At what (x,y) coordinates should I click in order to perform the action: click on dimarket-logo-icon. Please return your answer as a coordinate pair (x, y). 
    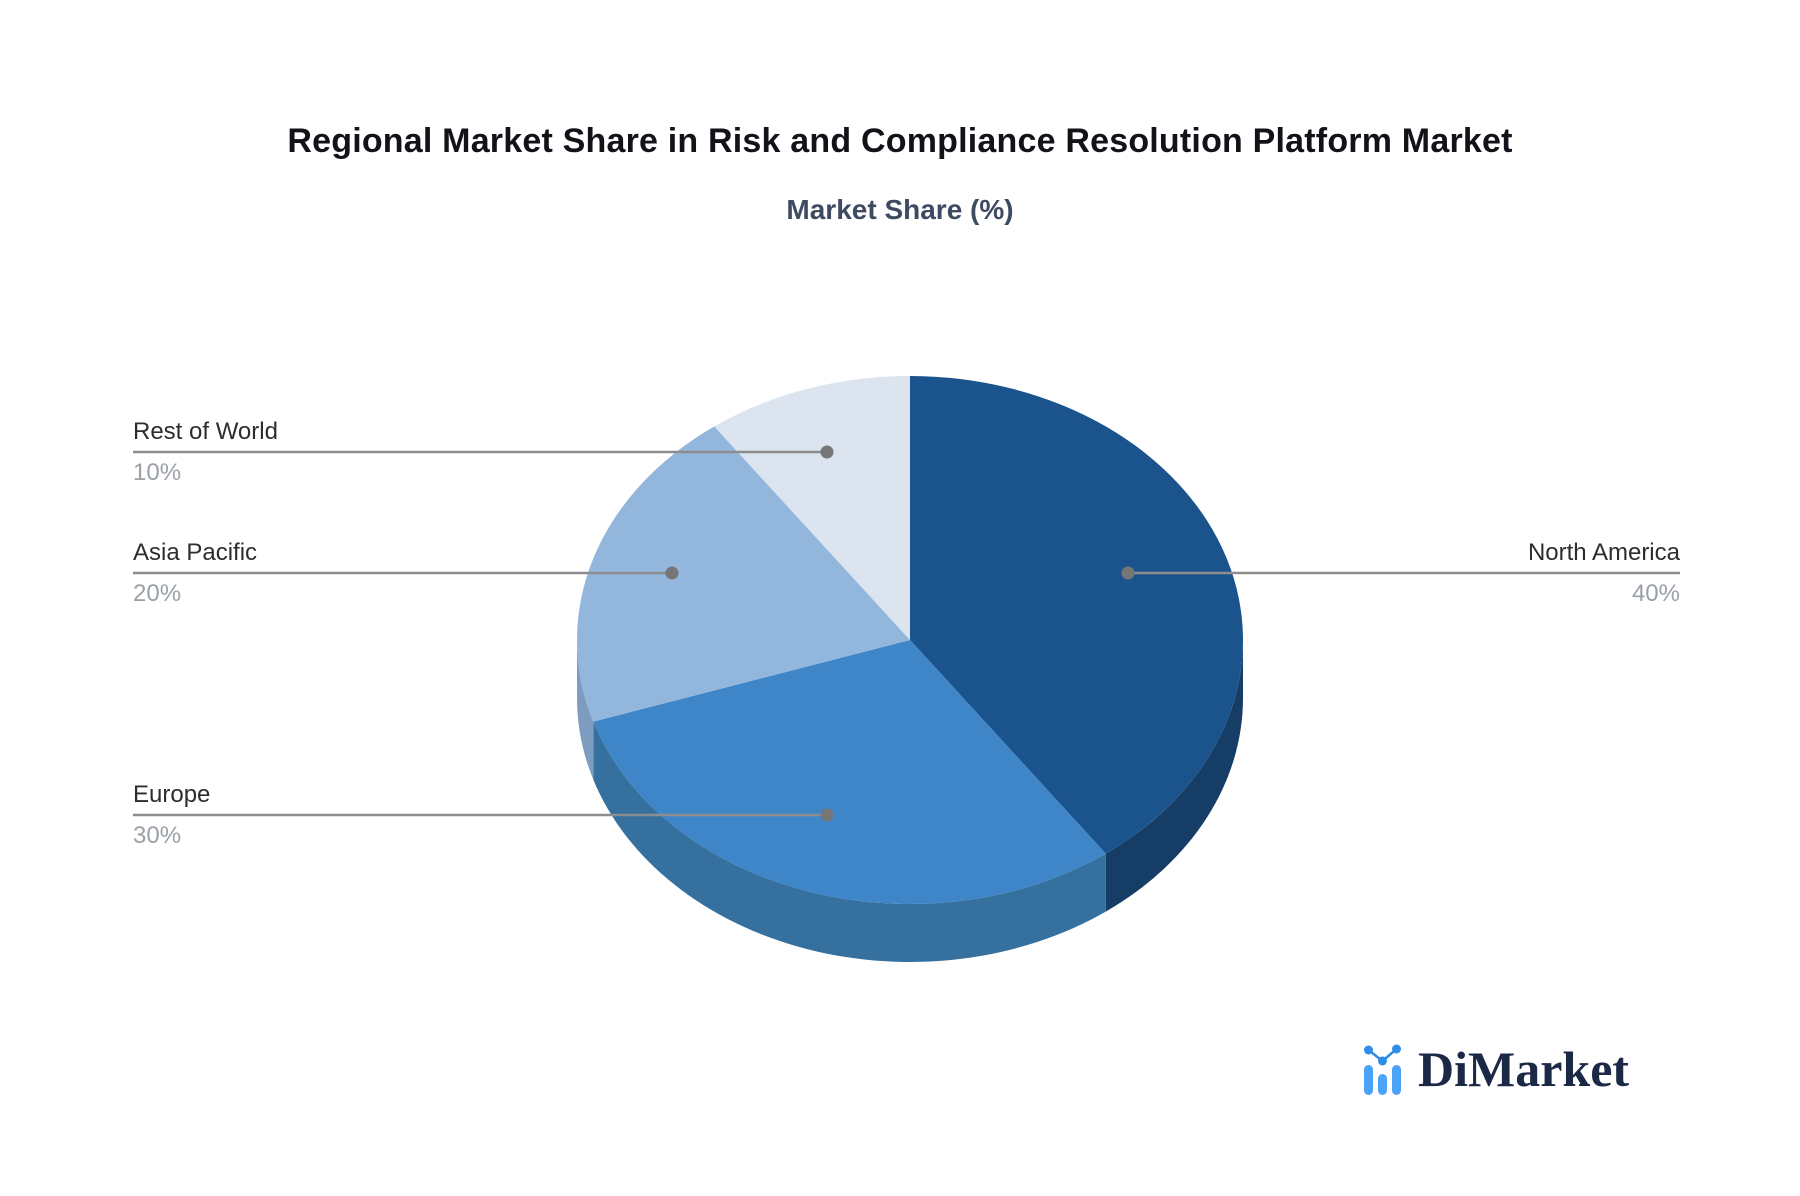
    Looking at the image, I should click on (1382, 1069).